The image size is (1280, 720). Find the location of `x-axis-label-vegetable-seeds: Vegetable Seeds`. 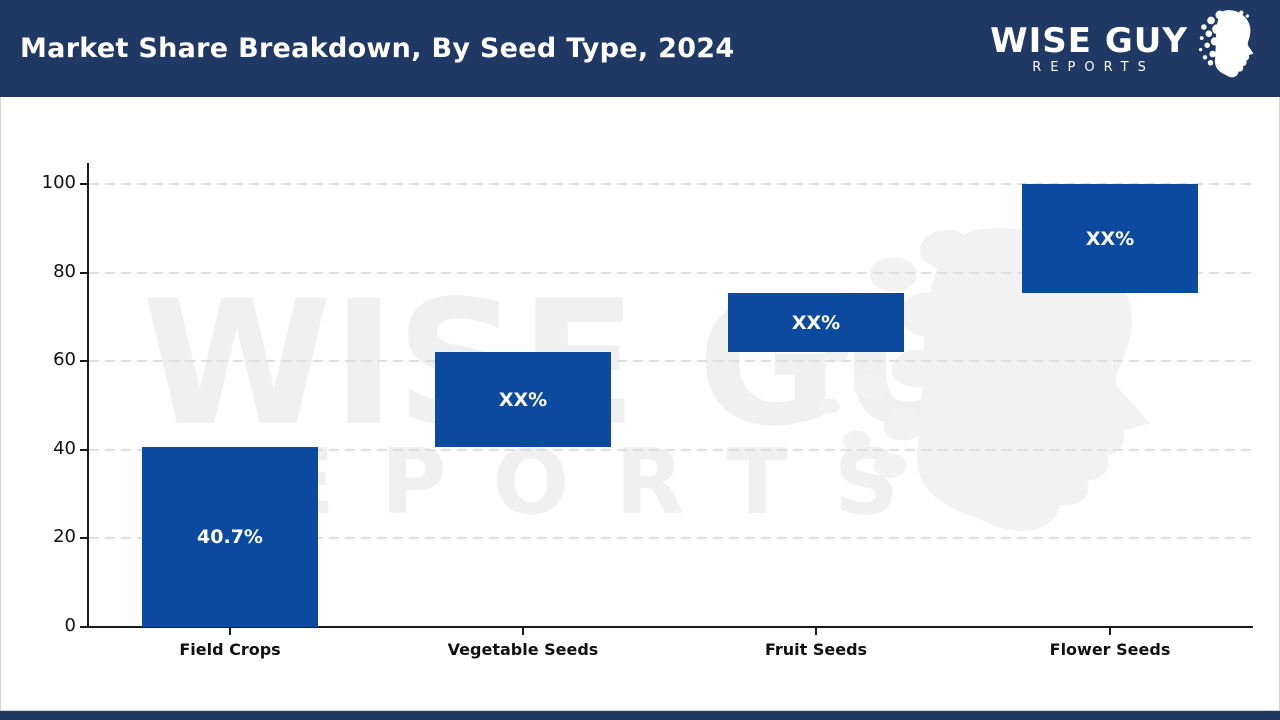

x-axis-label-vegetable-seeds: Vegetable Seeds is located at coordinates (523, 649).